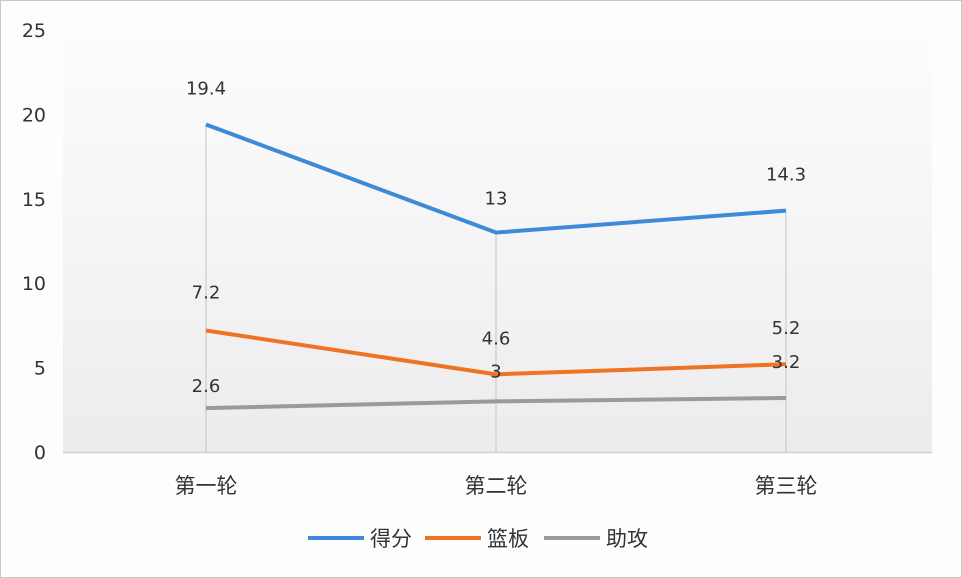 The height and width of the screenshot is (578, 962). I want to click on data-label: 13, so click(496, 199).